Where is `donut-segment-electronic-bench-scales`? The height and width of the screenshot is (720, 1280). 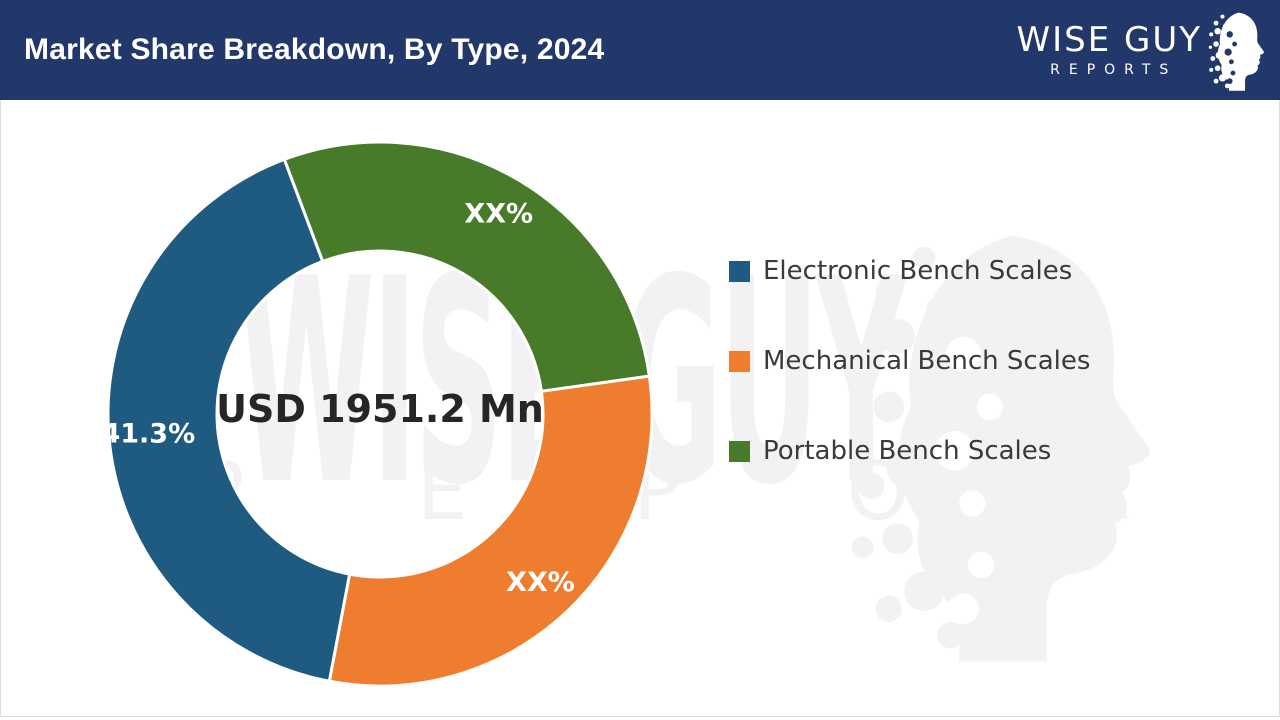 donut-segment-electronic-bench-scales is located at coordinates (229, 420).